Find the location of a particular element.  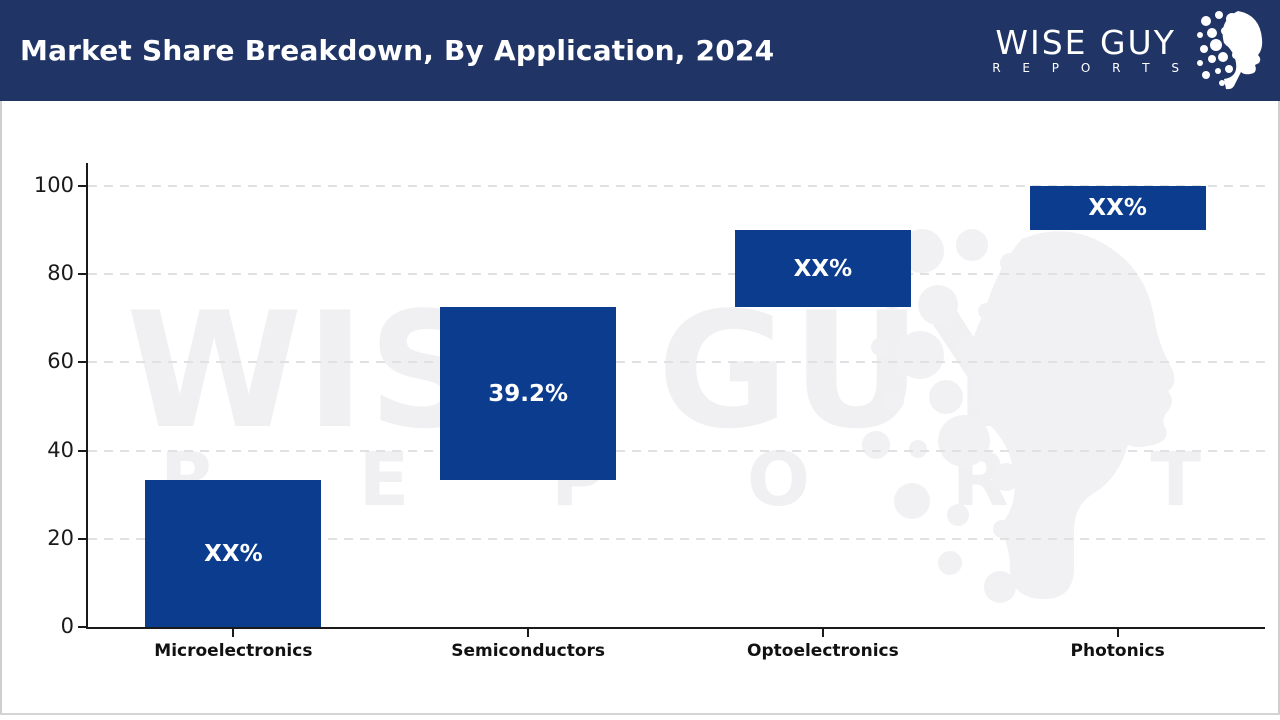

bar-value-label: 39.2% is located at coordinates (528, 393).